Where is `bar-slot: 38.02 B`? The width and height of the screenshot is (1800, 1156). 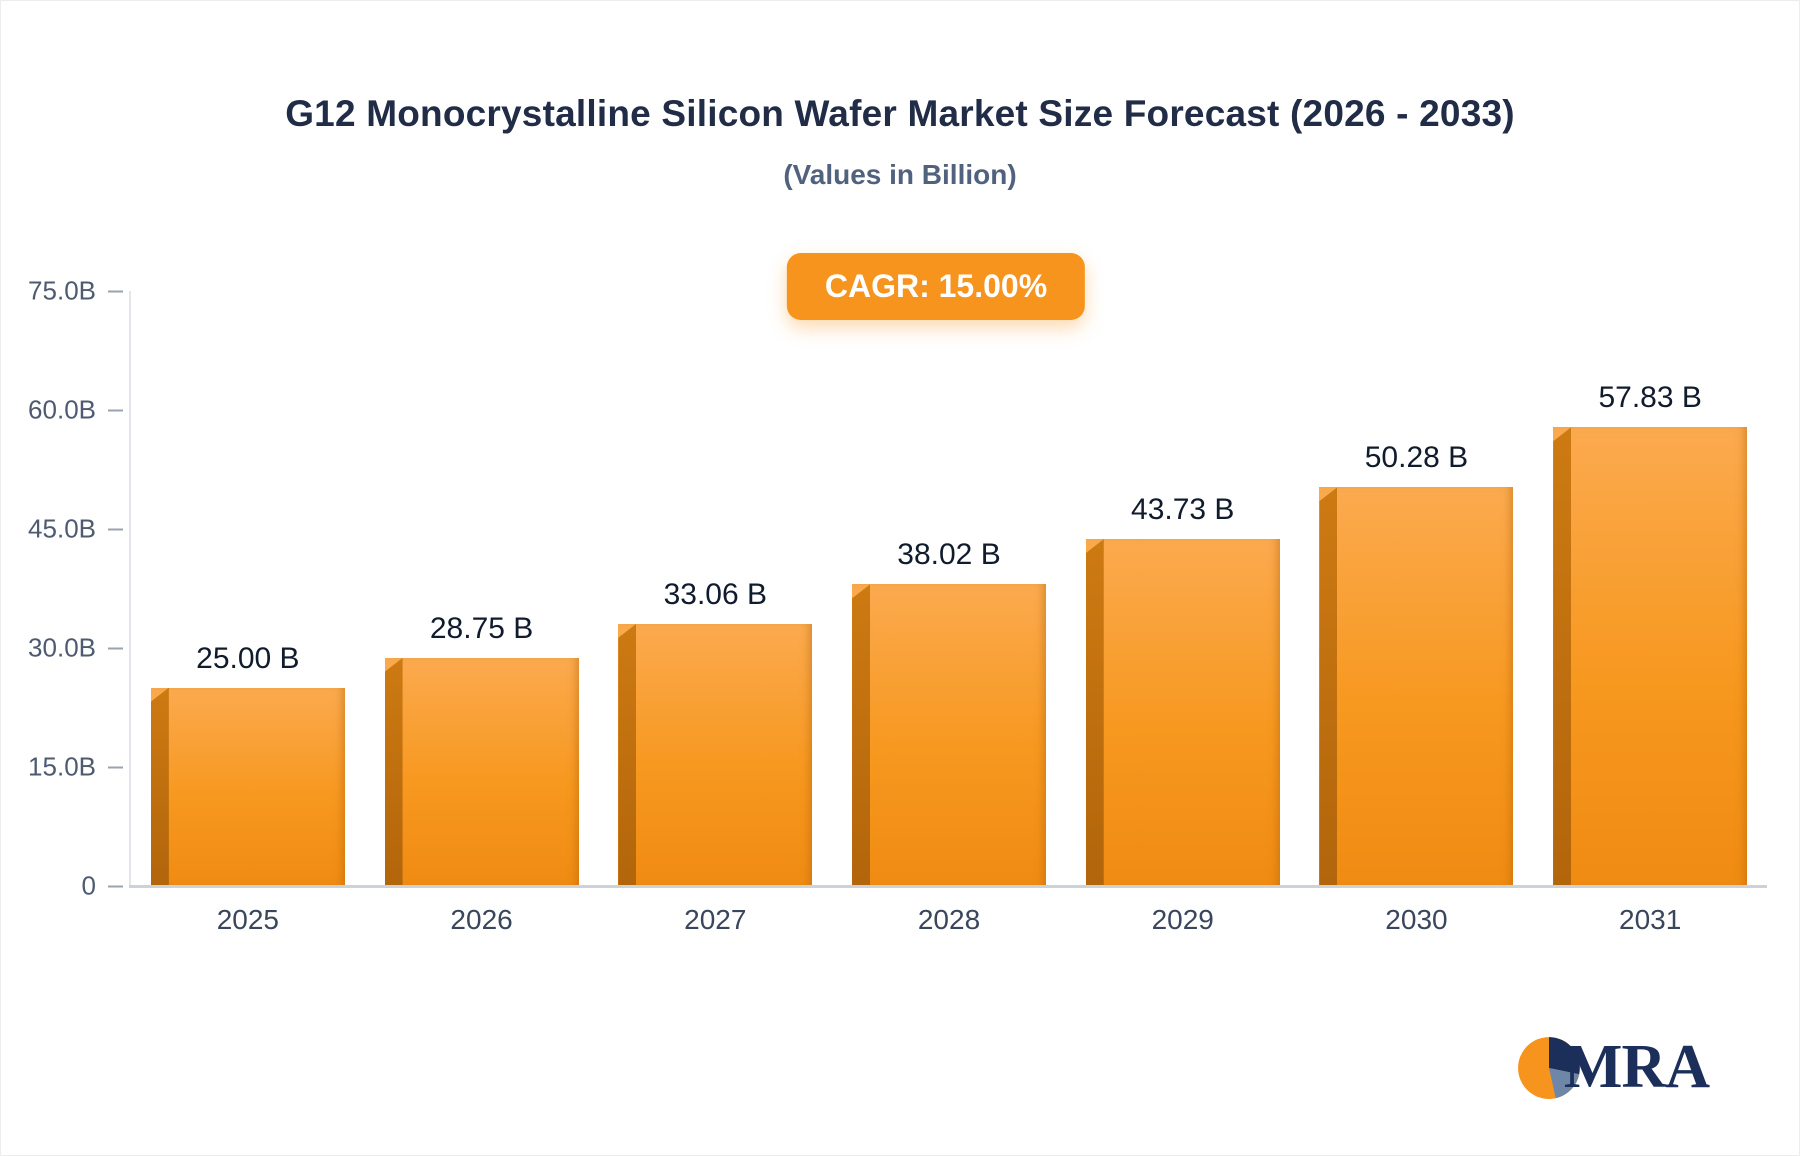 bar-slot: 38.02 B is located at coordinates (949, 588).